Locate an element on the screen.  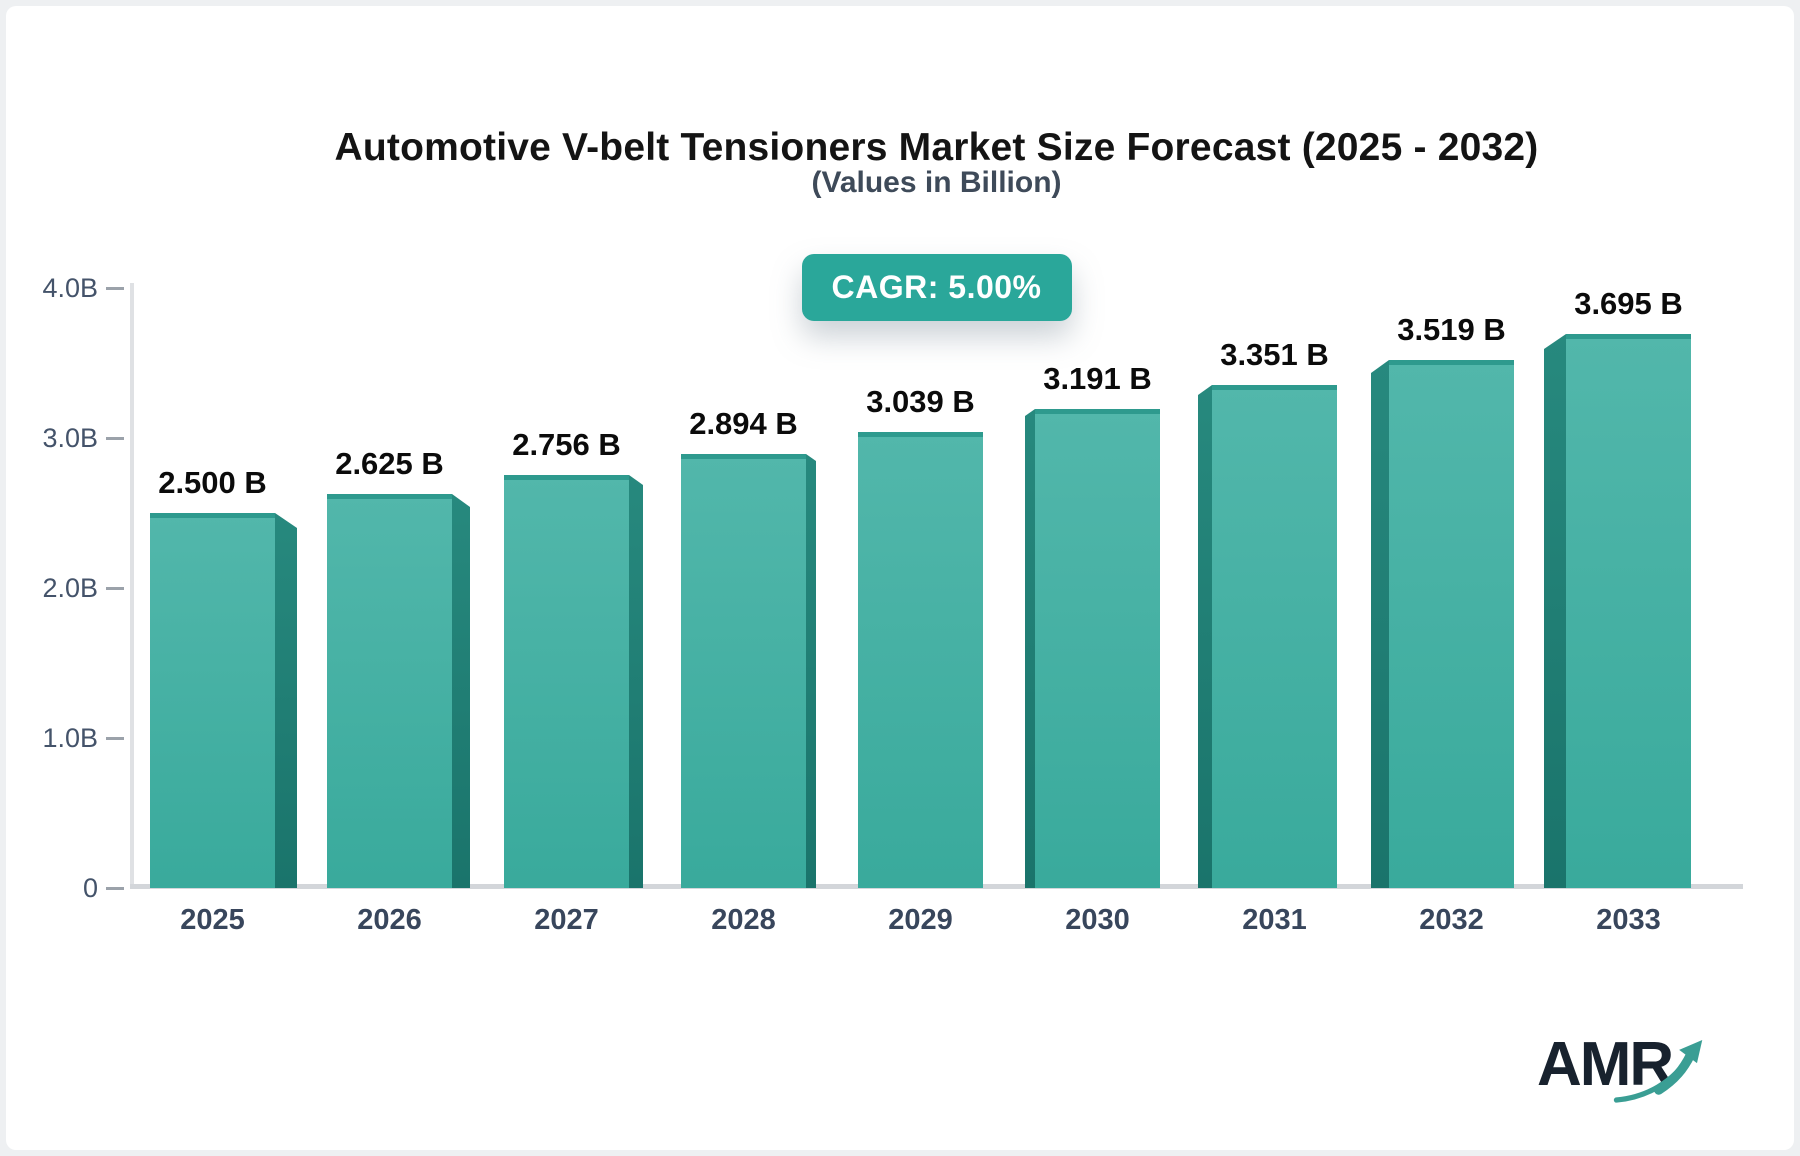
x-axis-label: 2028 is located at coordinates (743, 920).